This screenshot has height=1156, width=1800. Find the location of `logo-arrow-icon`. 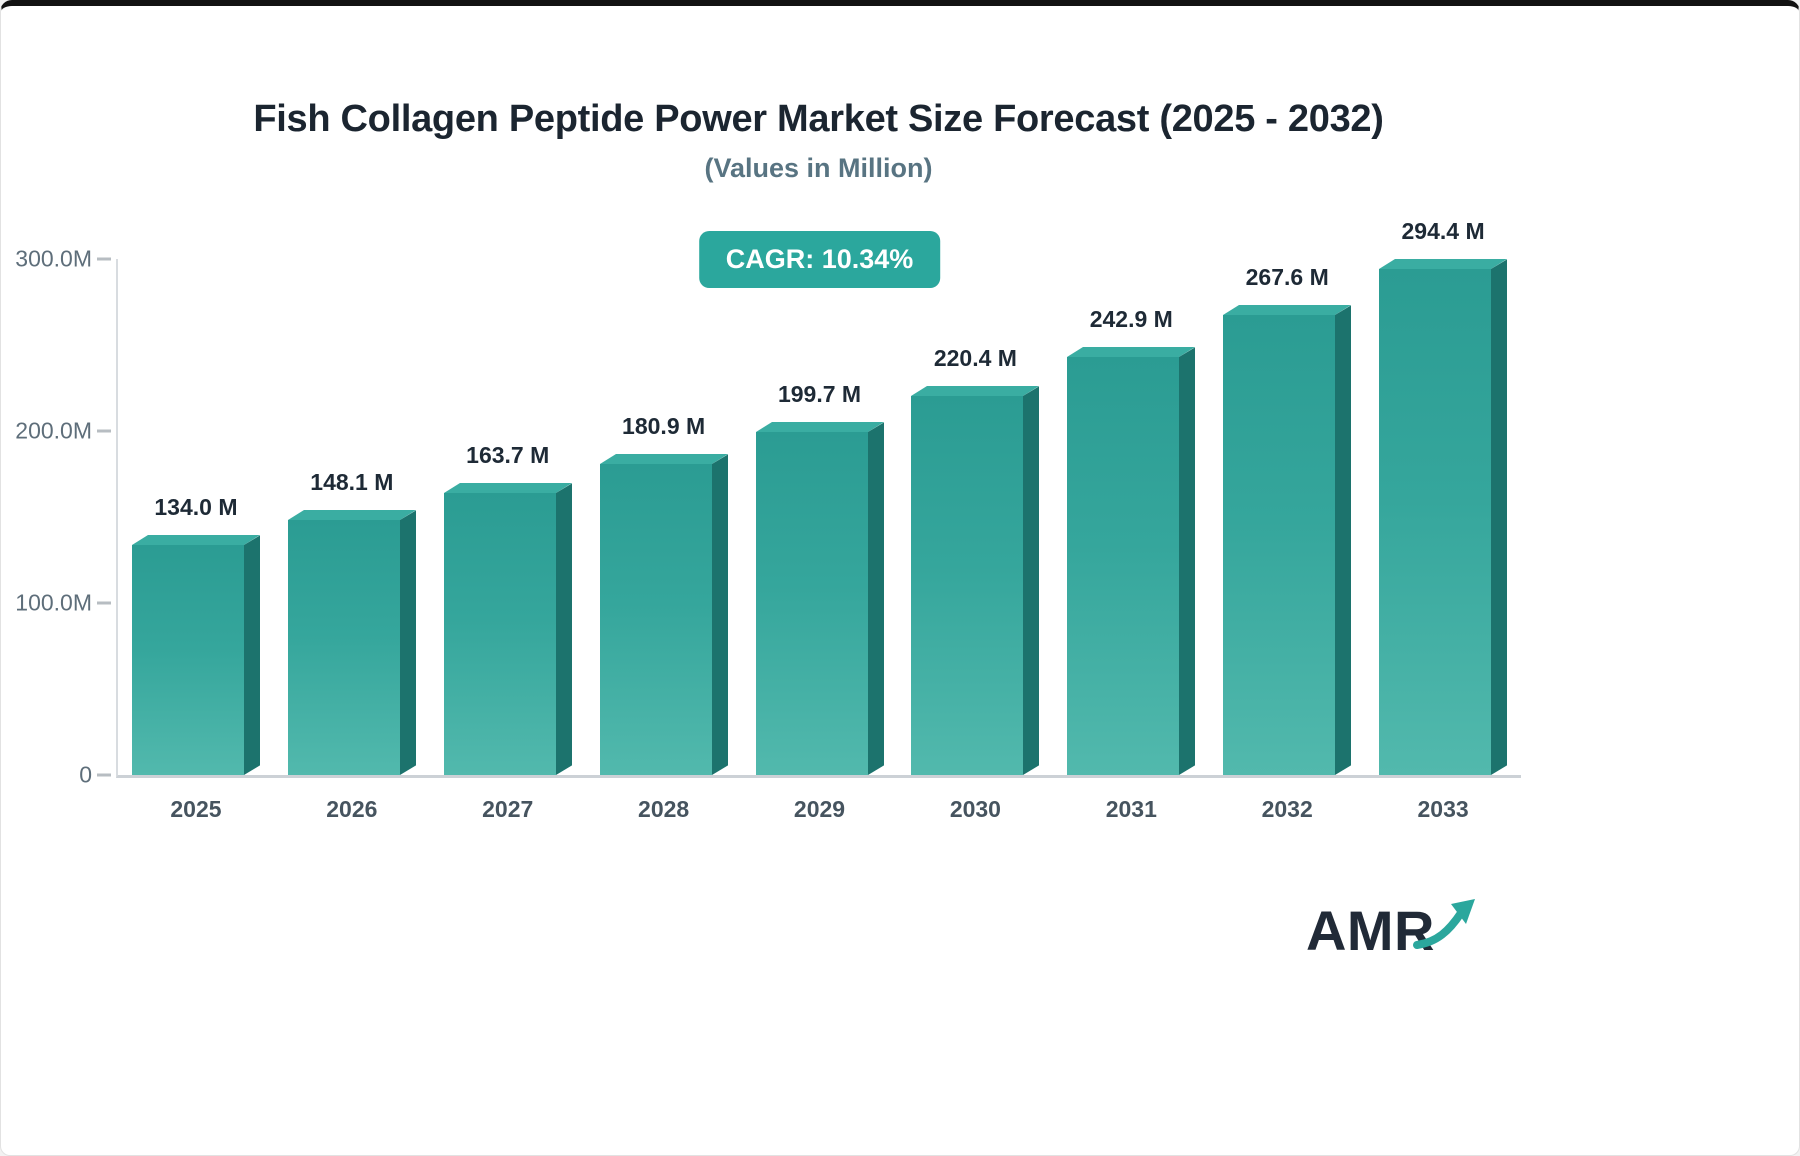

logo-arrow-icon is located at coordinates (1444, 923).